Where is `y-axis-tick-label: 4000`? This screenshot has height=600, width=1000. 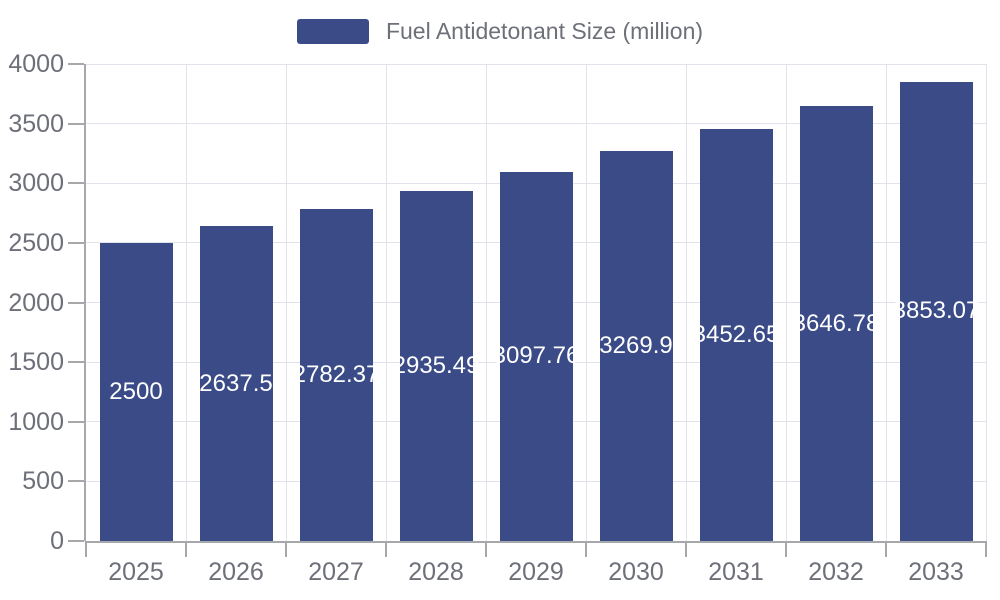 y-axis-tick-label: 4000 is located at coordinates (36, 64).